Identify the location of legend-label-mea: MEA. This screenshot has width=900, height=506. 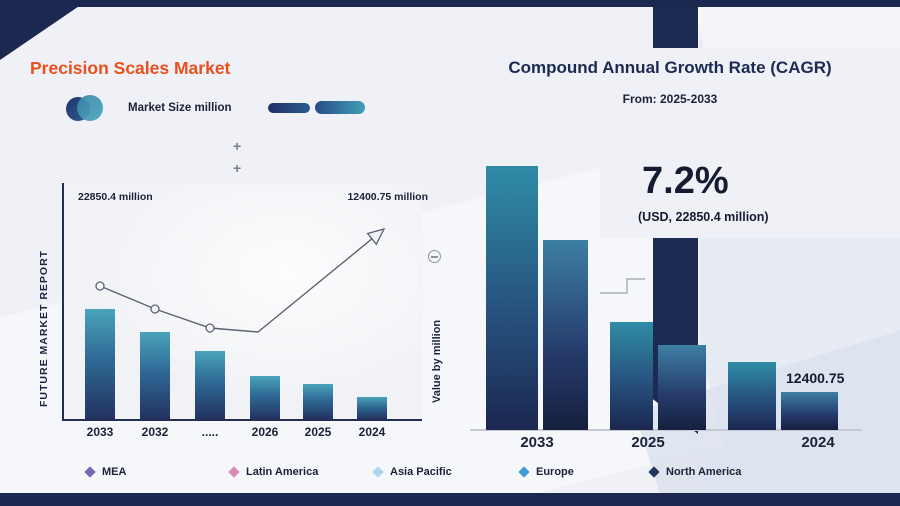
(114, 472).